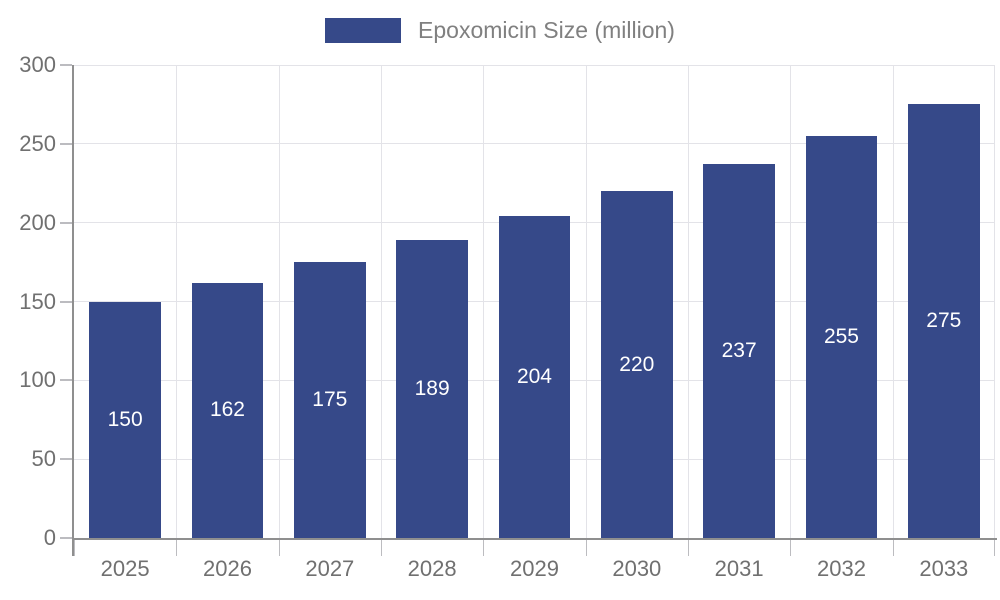 The image size is (1000, 600). I want to click on bar-value-label: 237, so click(739, 351).